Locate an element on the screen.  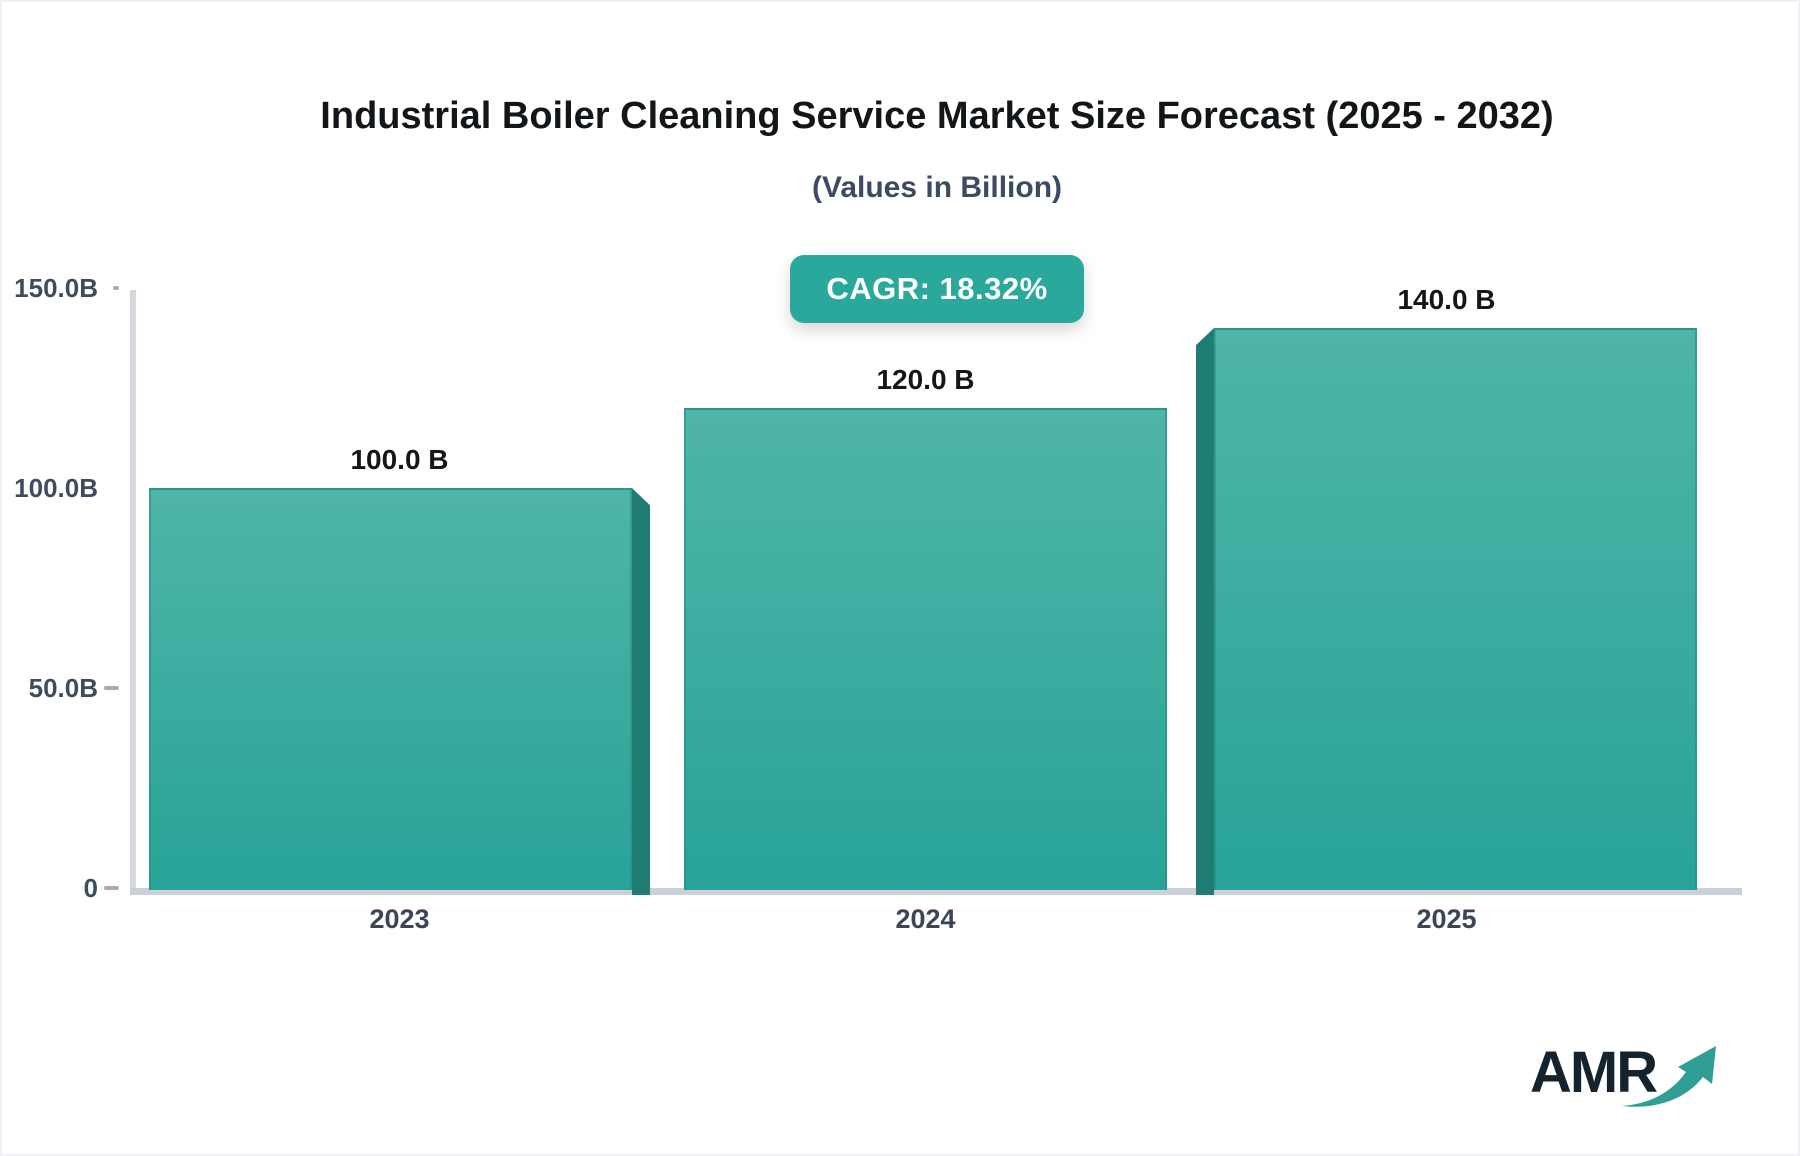
y-axis-line is located at coordinates (133, 592).